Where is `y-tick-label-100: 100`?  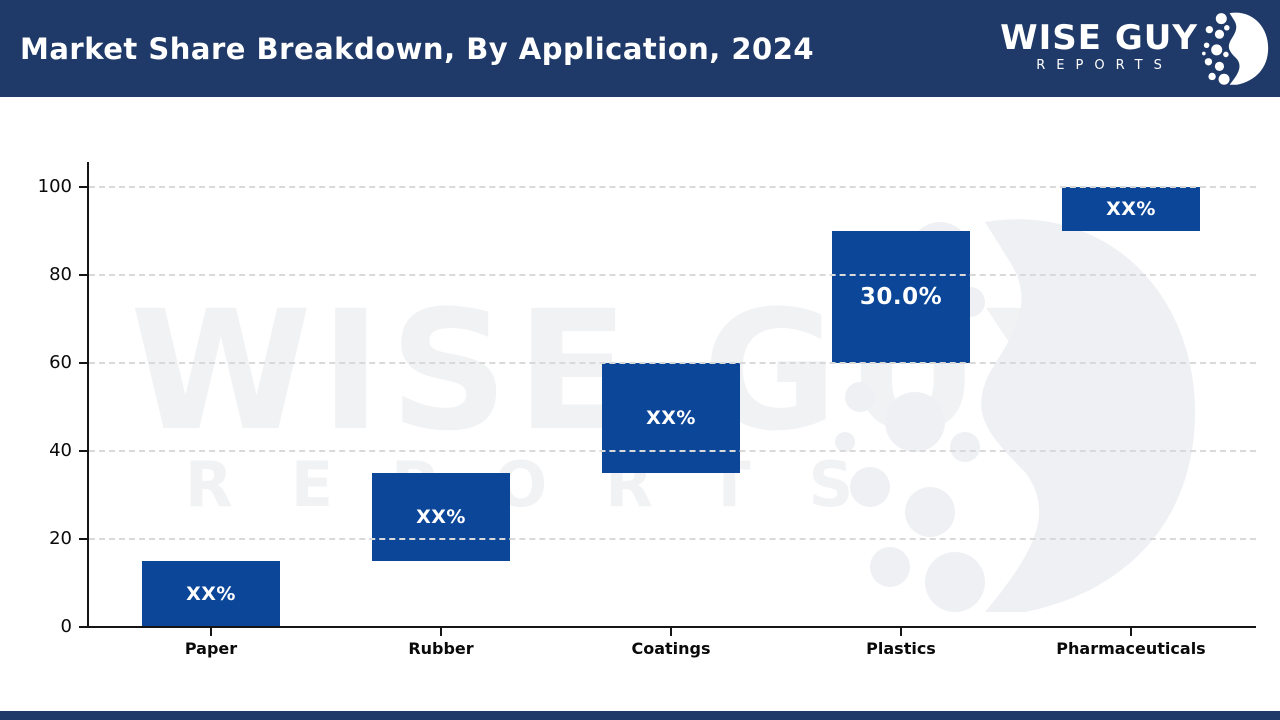
y-tick-label-100: 100 is located at coordinates (54, 186).